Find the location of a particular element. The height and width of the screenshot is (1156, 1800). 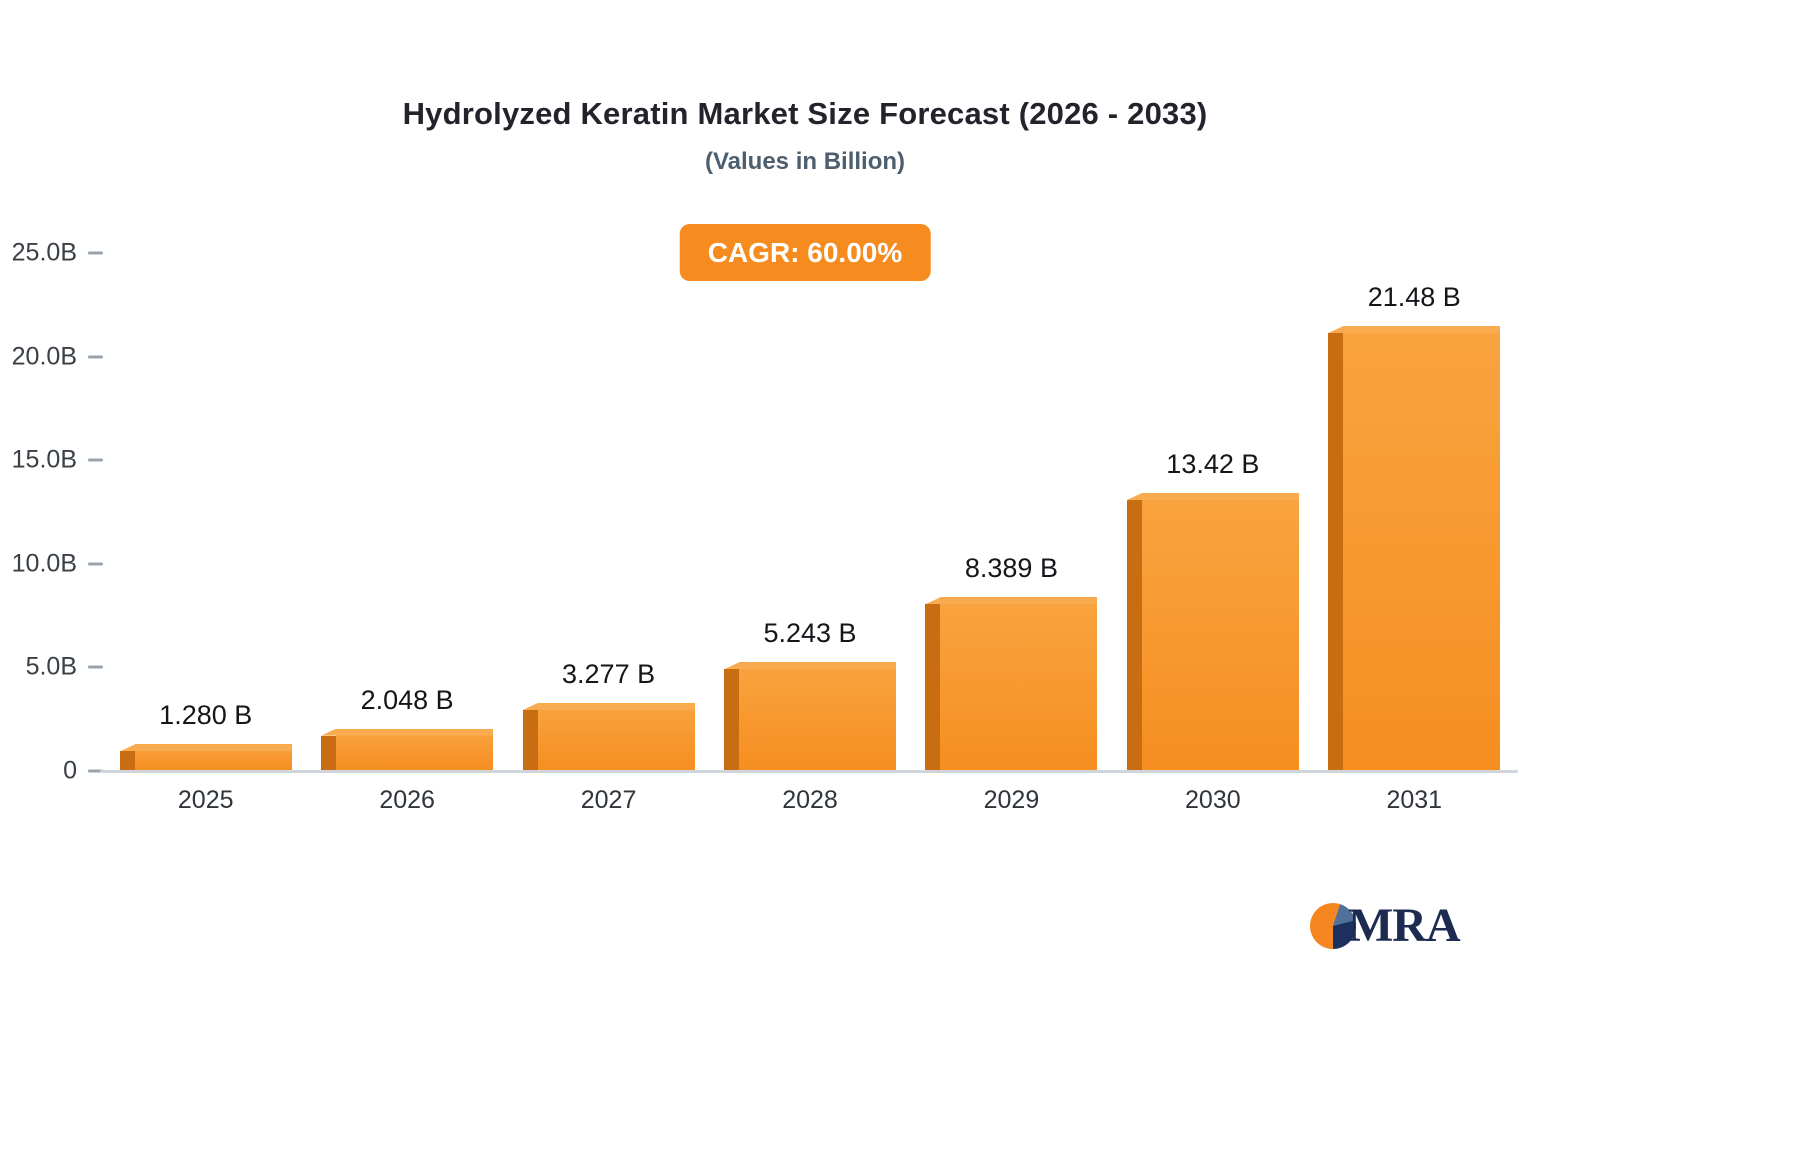

logo-pie-icon is located at coordinates (1333, 925).